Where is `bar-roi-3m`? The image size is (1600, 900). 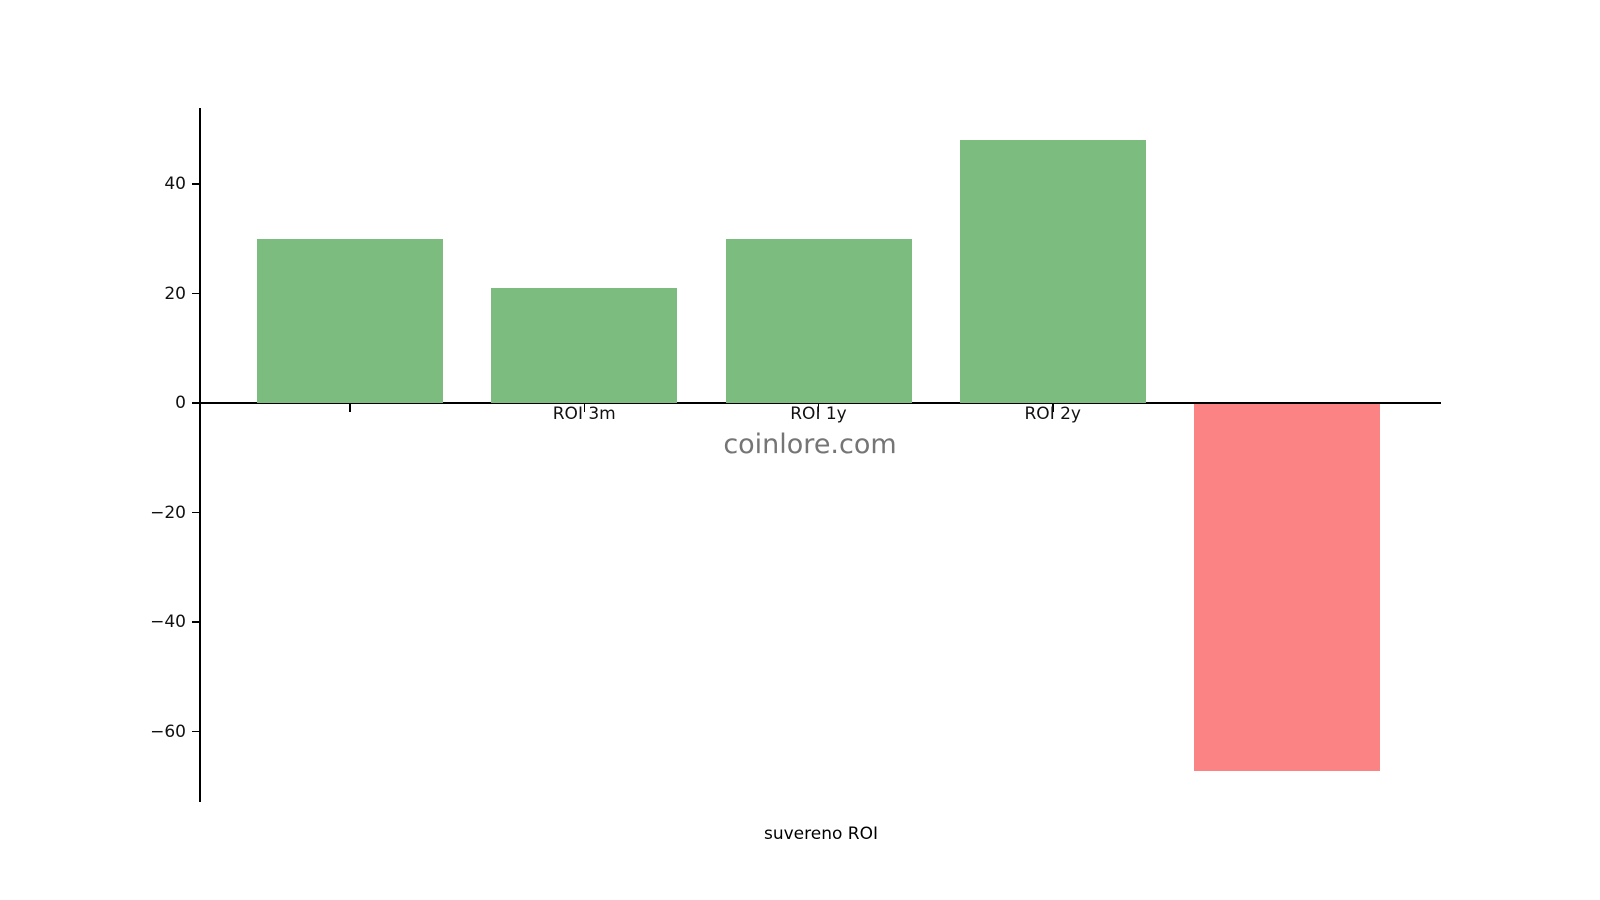 bar-roi-3m is located at coordinates (584, 345).